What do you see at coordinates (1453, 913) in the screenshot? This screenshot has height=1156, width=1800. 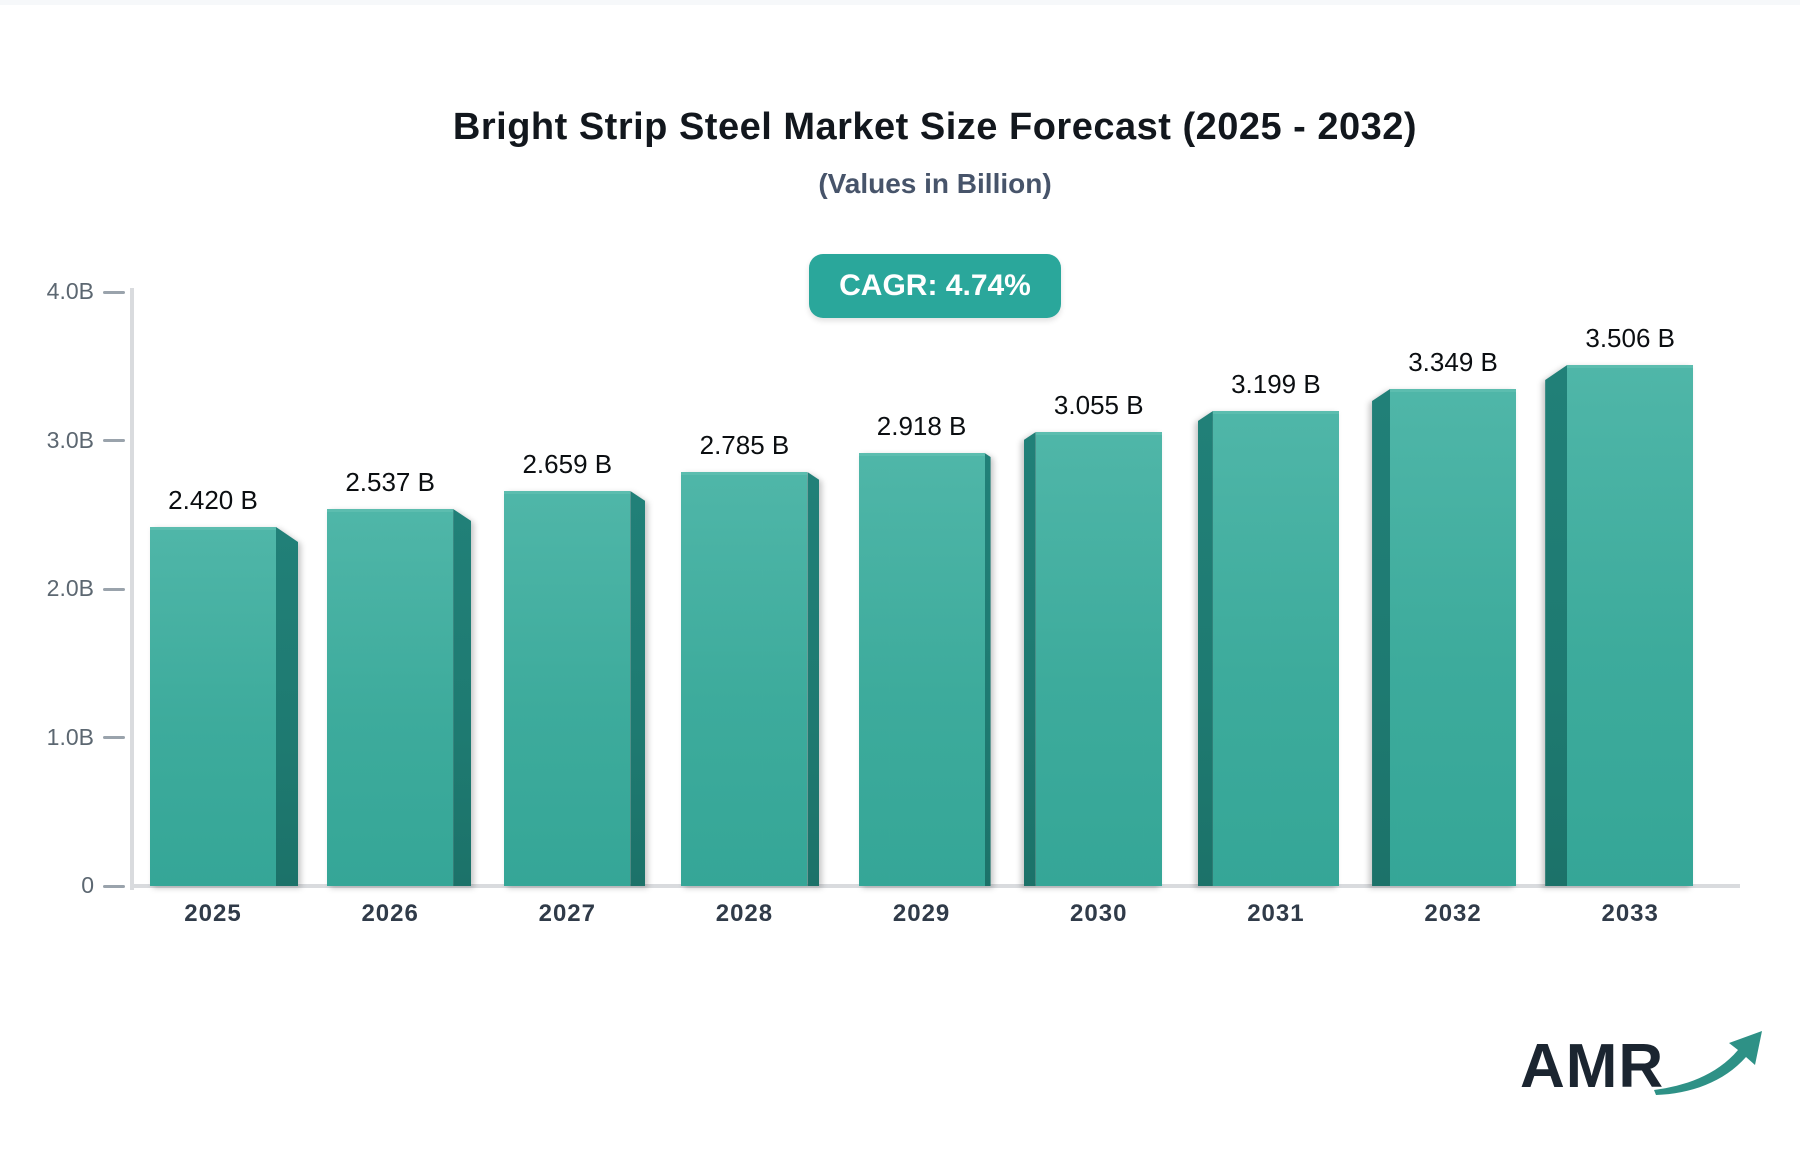 I see `x-axis-label: 2032` at bounding box center [1453, 913].